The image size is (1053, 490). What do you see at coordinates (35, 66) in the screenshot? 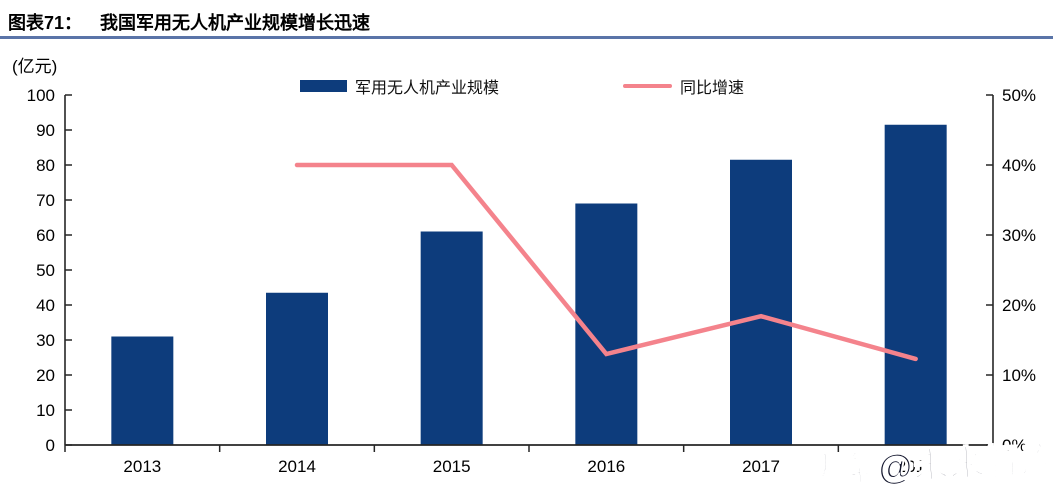
I see `left-axis-unit-label: (亿元)` at bounding box center [35, 66].